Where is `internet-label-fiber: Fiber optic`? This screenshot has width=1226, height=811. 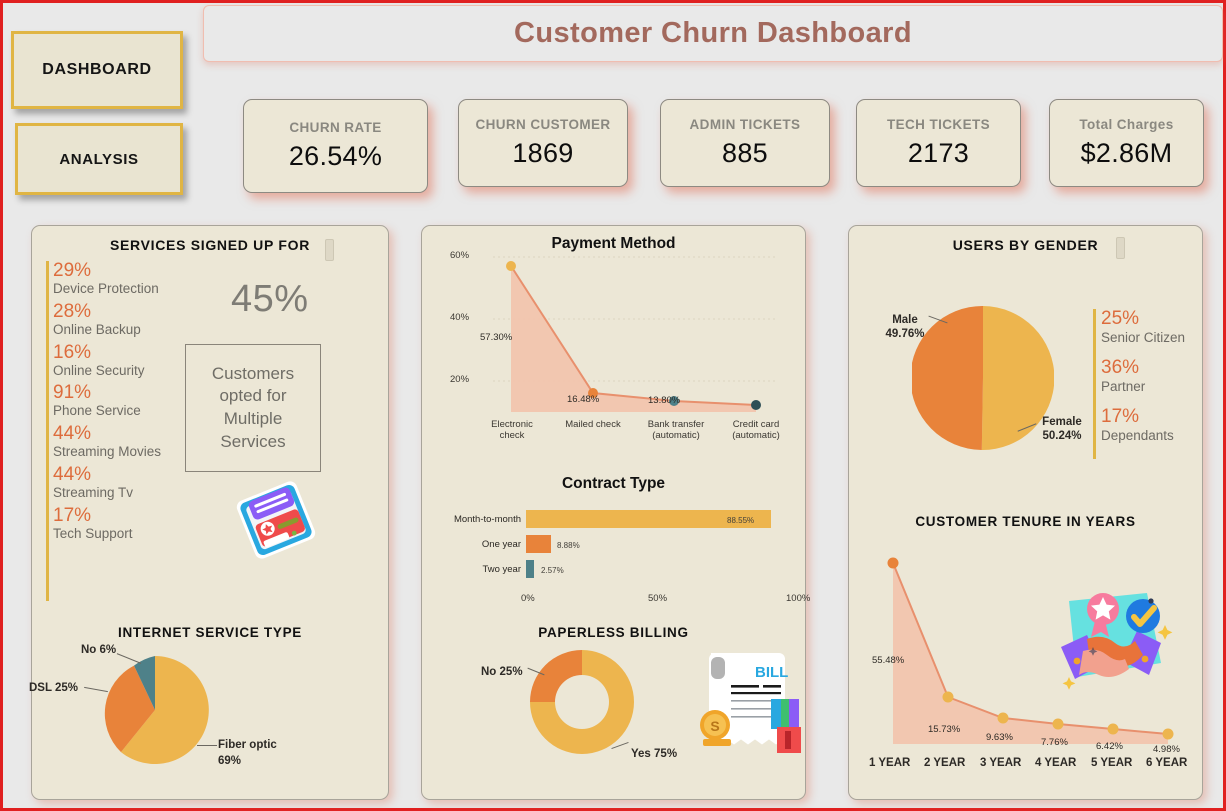 internet-label-fiber: Fiber optic is located at coordinates (247, 745).